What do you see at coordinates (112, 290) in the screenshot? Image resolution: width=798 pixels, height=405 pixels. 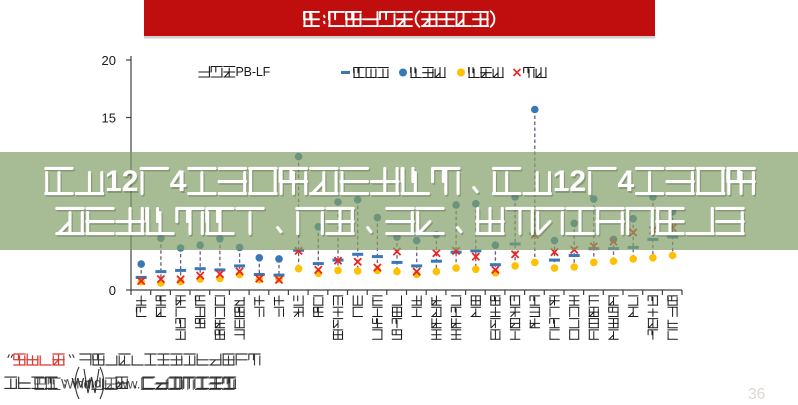 I see `svg-text: 0` at bounding box center [112, 290].